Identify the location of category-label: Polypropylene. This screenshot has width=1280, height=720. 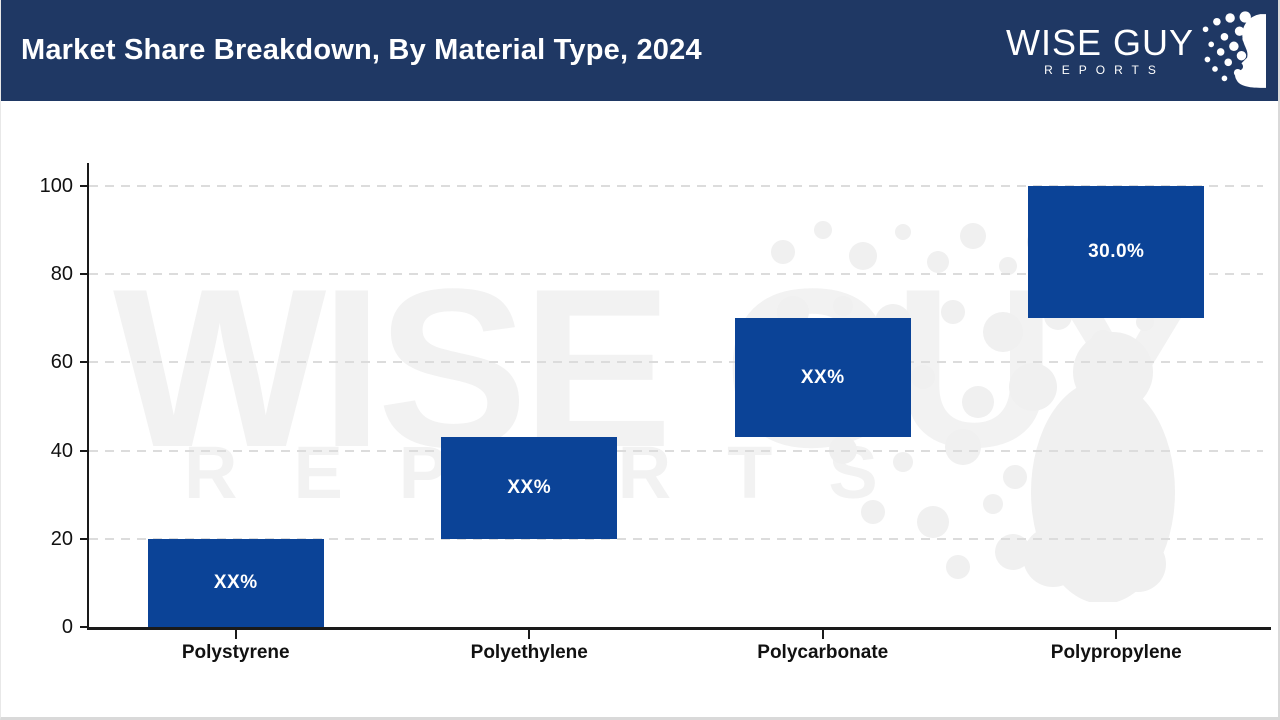
(1116, 652).